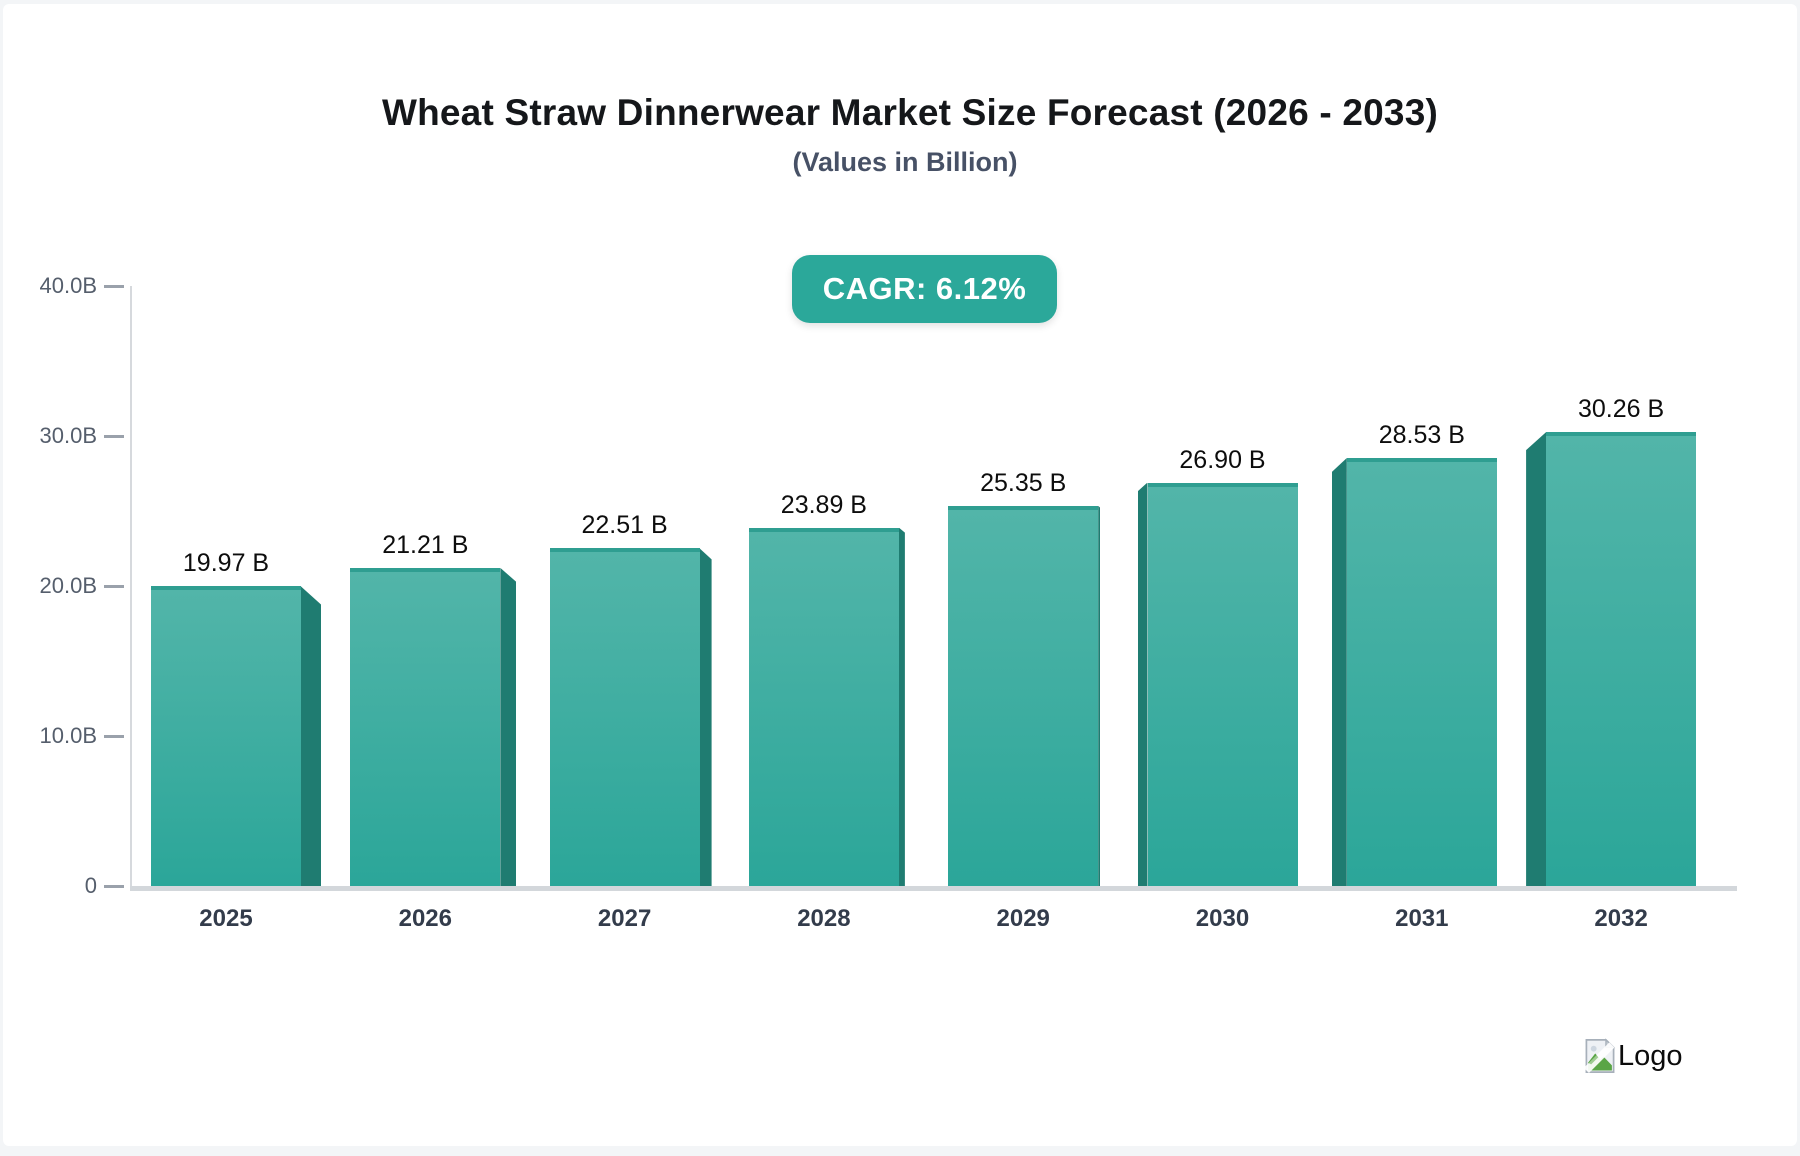 The image size is (1800, 1156). What do you see at coordinates (68, 435) in the screenshot?
I see `y-axis-tick-label: 30.0B` at bounding box center [68, 435].